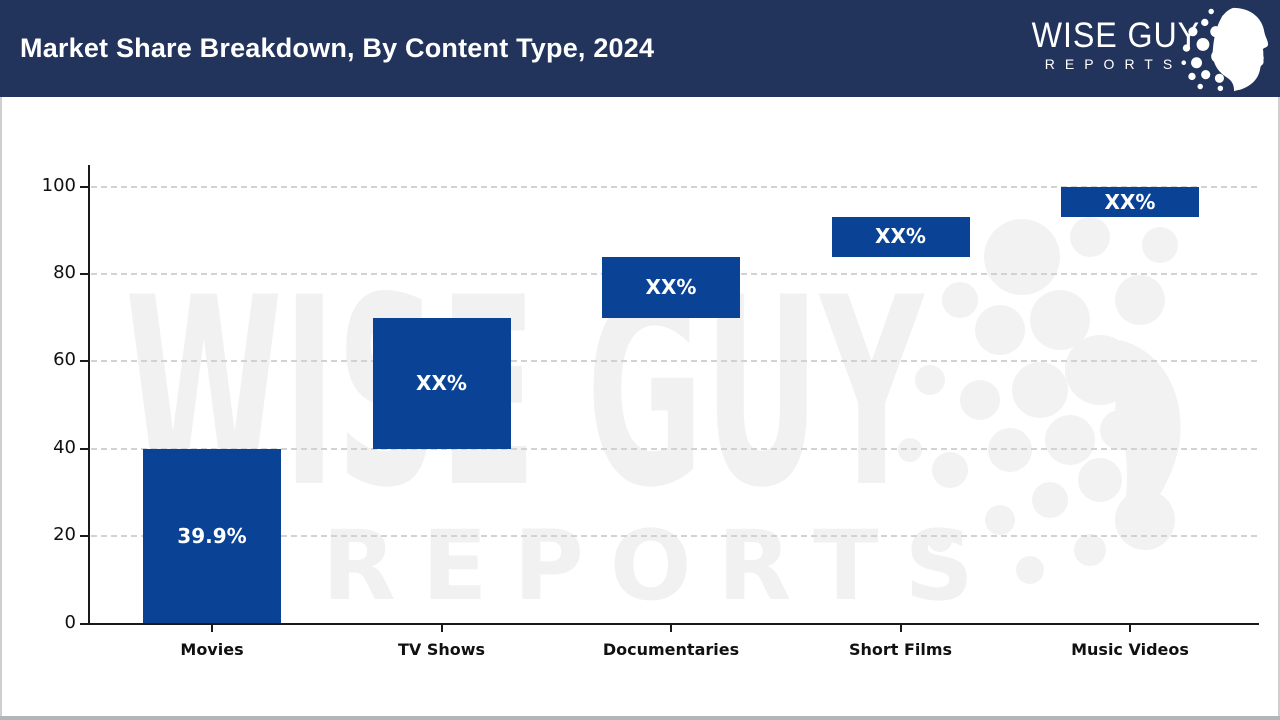 The width and height of the screenshot is (1280, 720). I want to click on y-tick-label-0: 0, so click(70, 622).